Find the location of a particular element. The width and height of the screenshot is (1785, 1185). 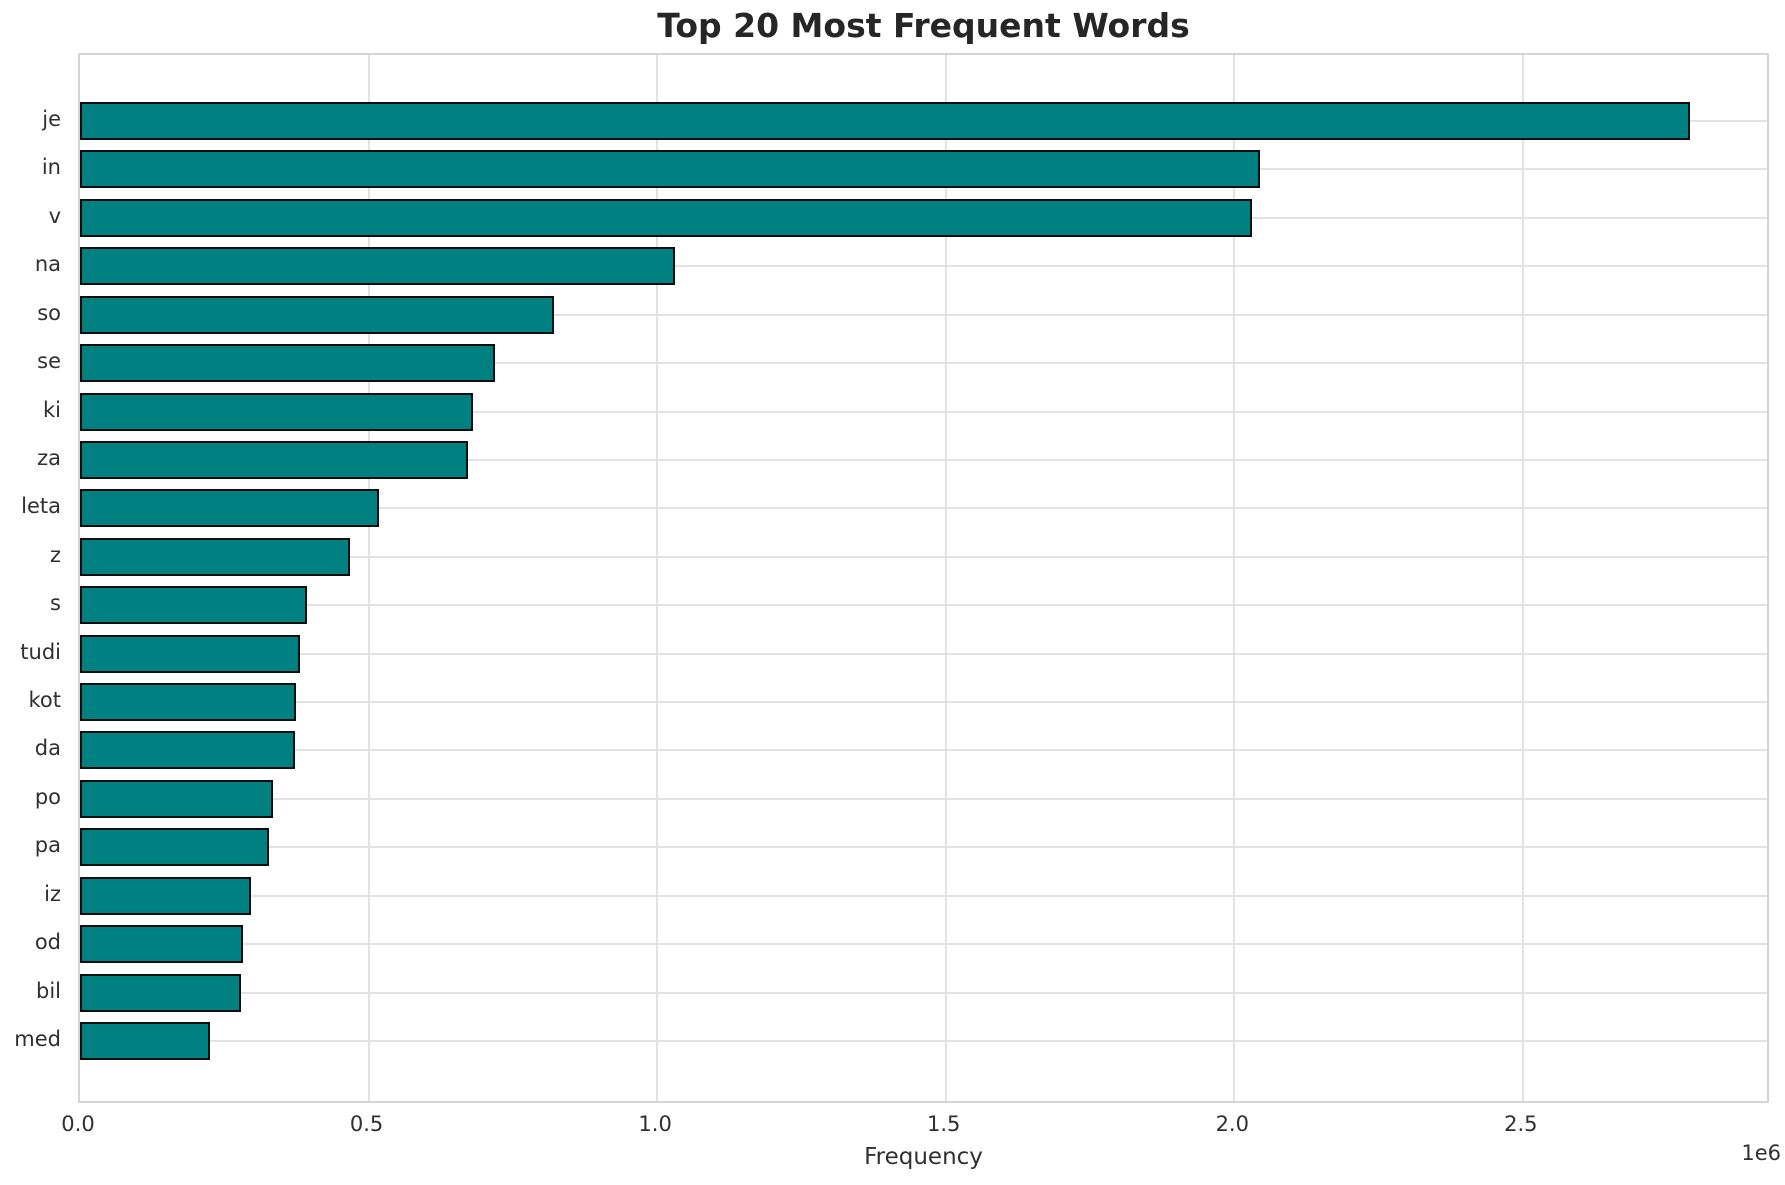

y-tick-label-bil: bil is located at coordinates (48, 990).